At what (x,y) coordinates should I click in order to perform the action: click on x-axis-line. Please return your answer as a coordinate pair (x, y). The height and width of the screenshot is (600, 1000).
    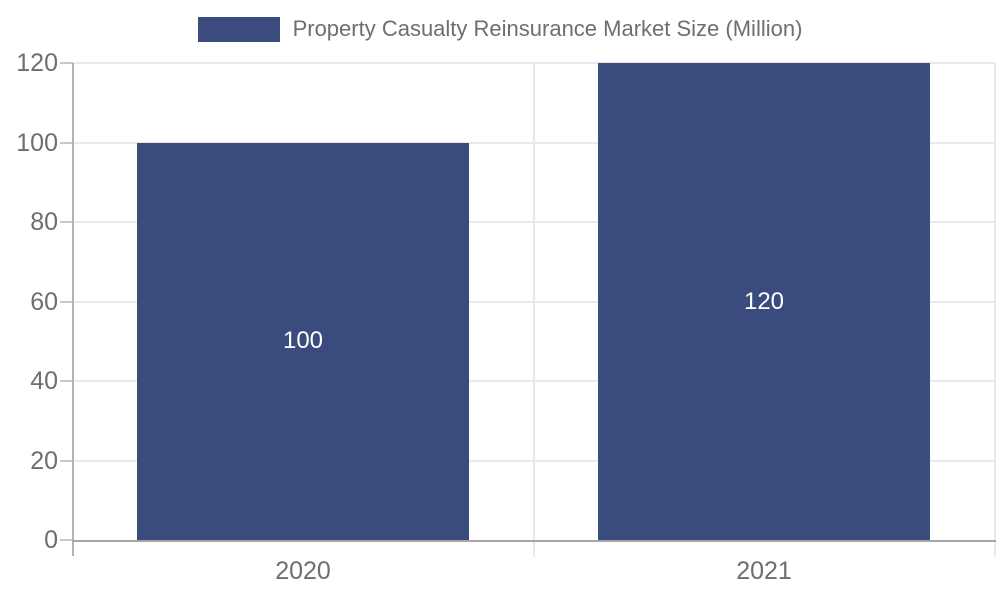
    Looking at the image, I should click on (533, 541).